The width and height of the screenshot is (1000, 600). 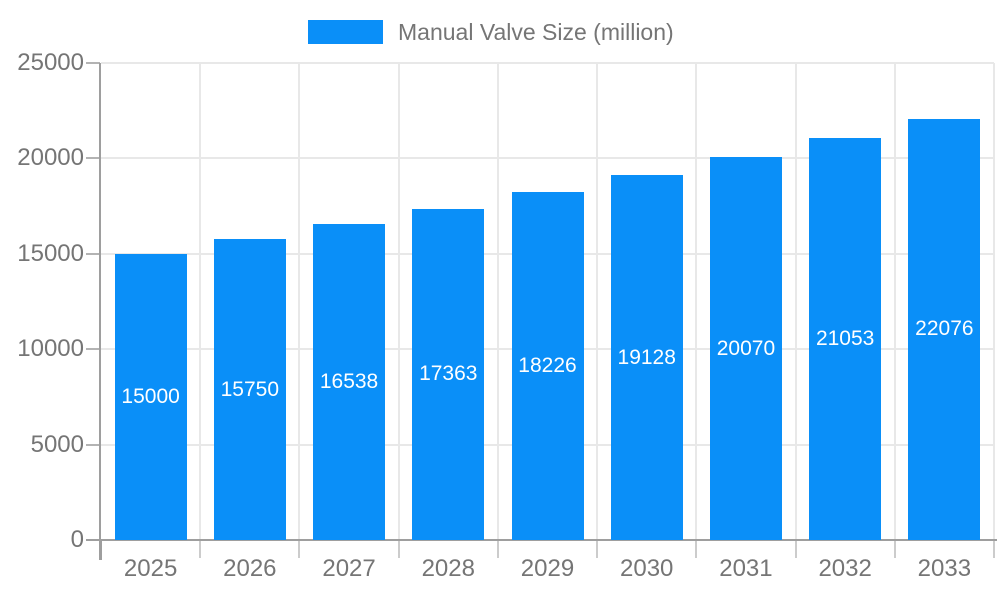 I want to click on bar-2033, so click(x=944, y=329).